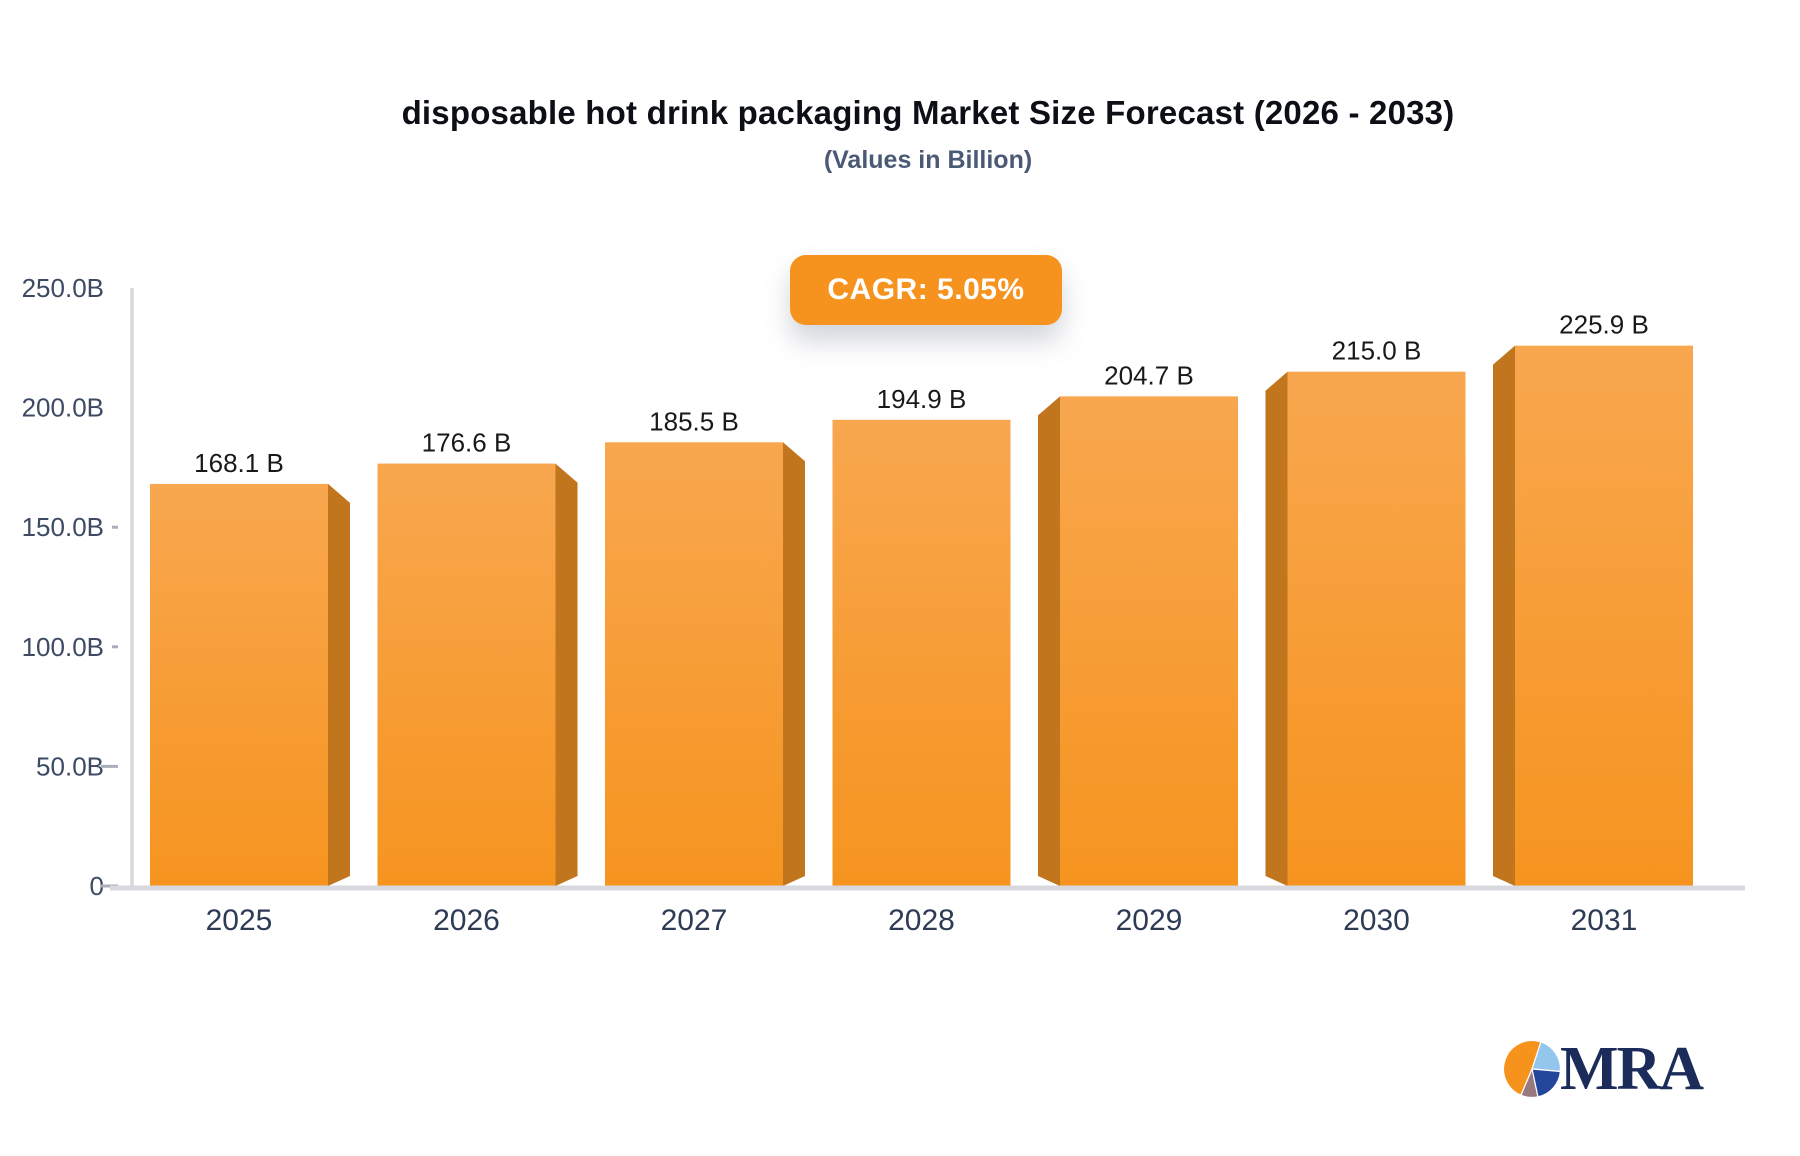 Image resolution: width=1800 pixels, height=1156 pixels. I want to click on bar-group: 204.7 B 2029, so click(1138, 648).